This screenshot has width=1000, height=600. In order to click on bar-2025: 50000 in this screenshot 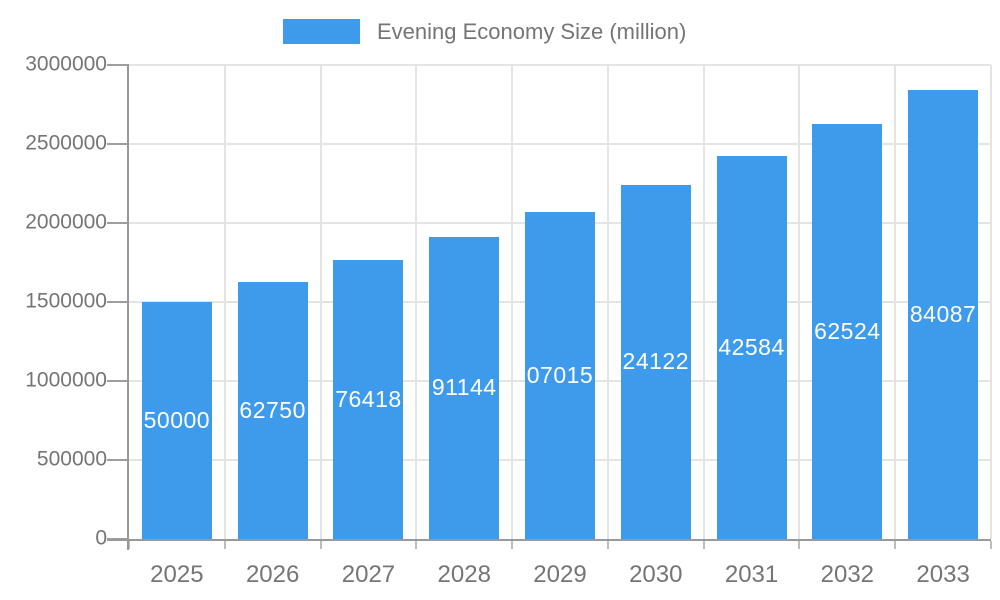, I will do `click(176, 420)`.